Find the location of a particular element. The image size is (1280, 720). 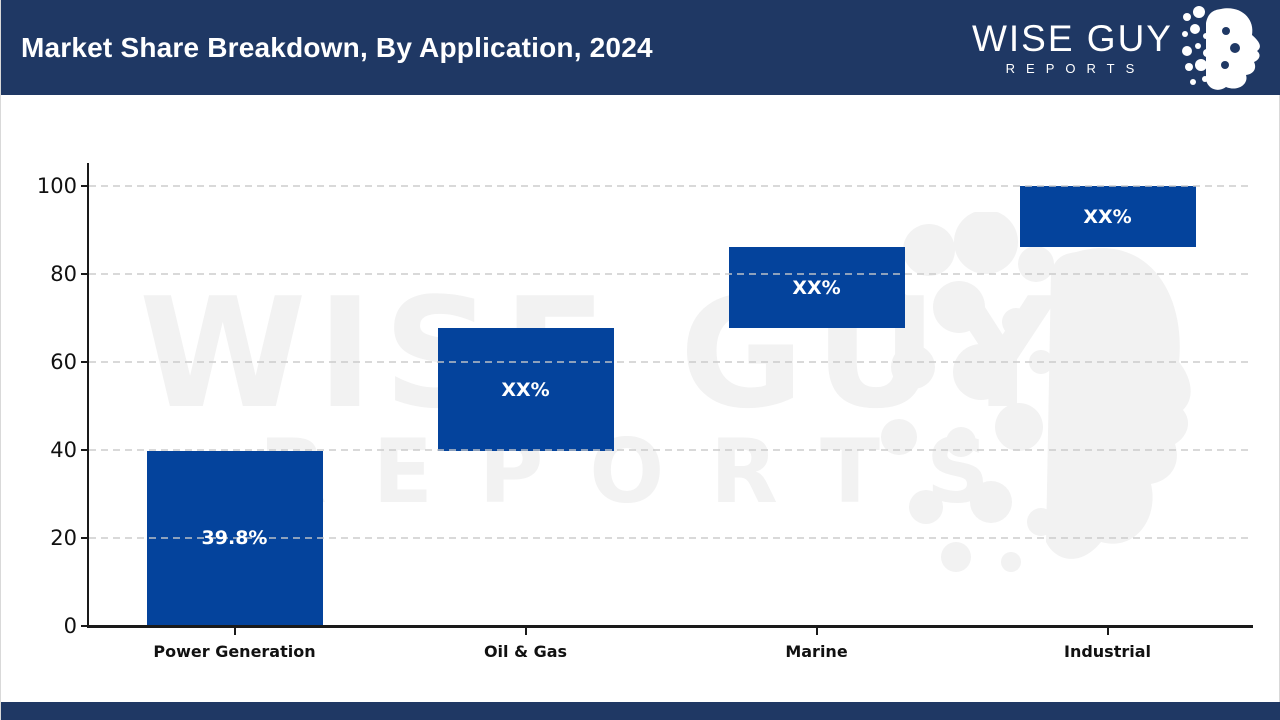

y-tick-label-0: 0 is located at coordinates (70, 626).